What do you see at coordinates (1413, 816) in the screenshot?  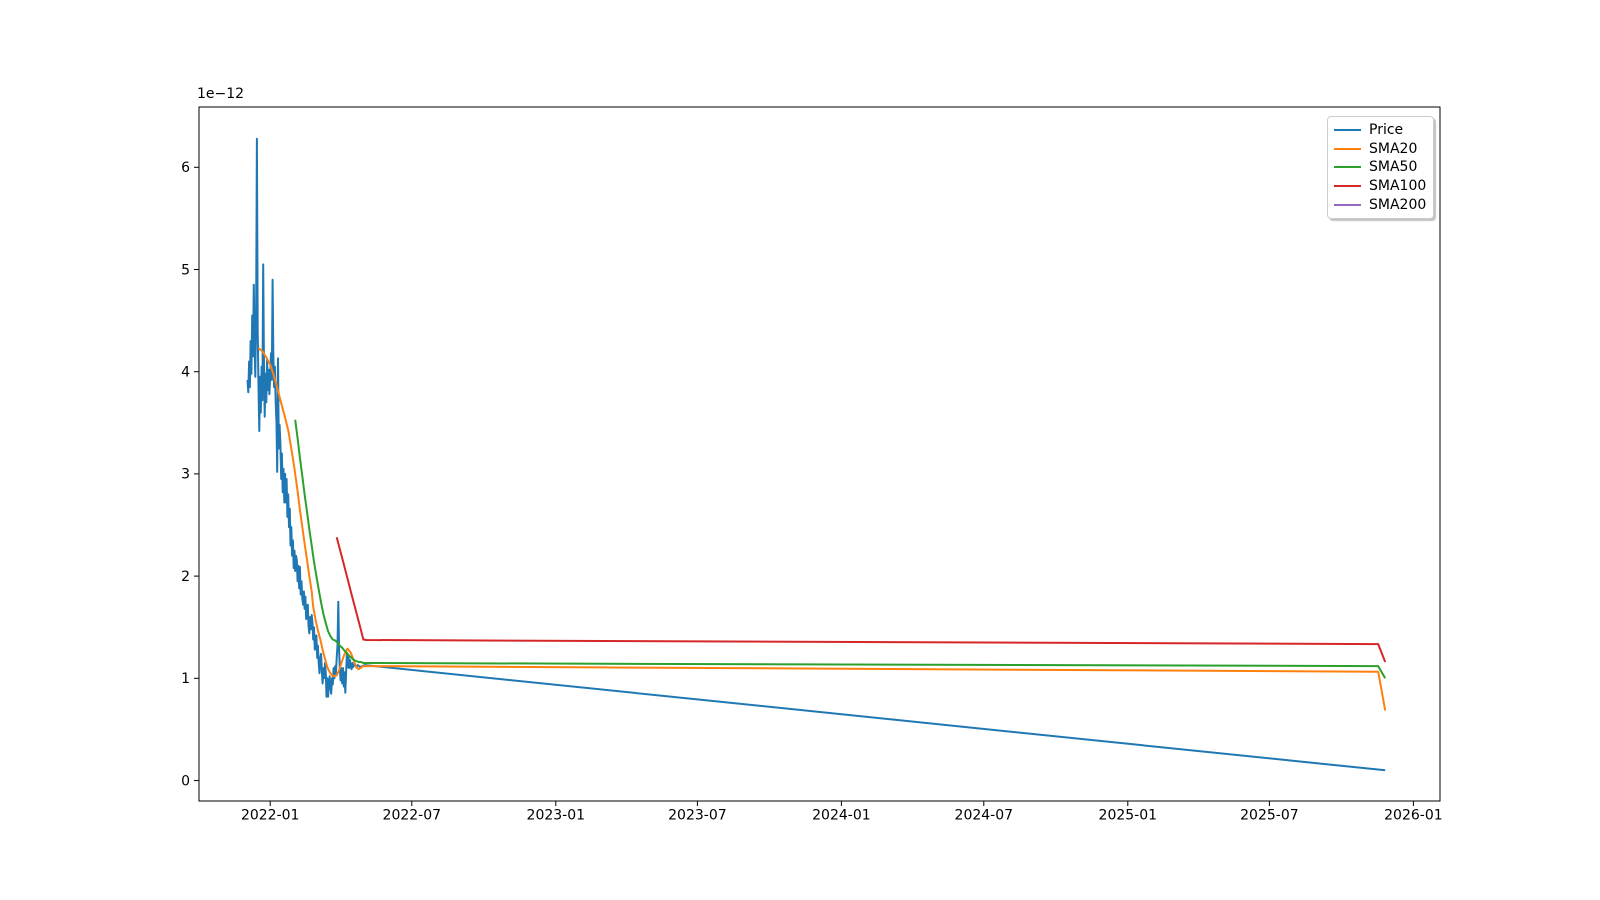 I see `x-tick-label: 2026-01` at bounding box center [1413, 816].